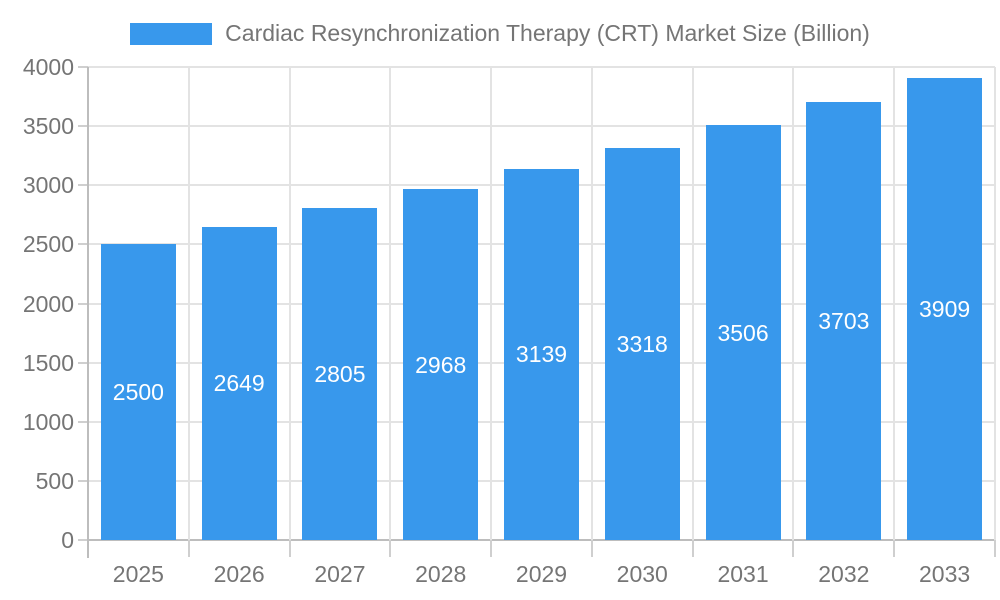  Describe the element at coordinates (171, 33) in the screenshot. I see `legend-swatch` at that location.